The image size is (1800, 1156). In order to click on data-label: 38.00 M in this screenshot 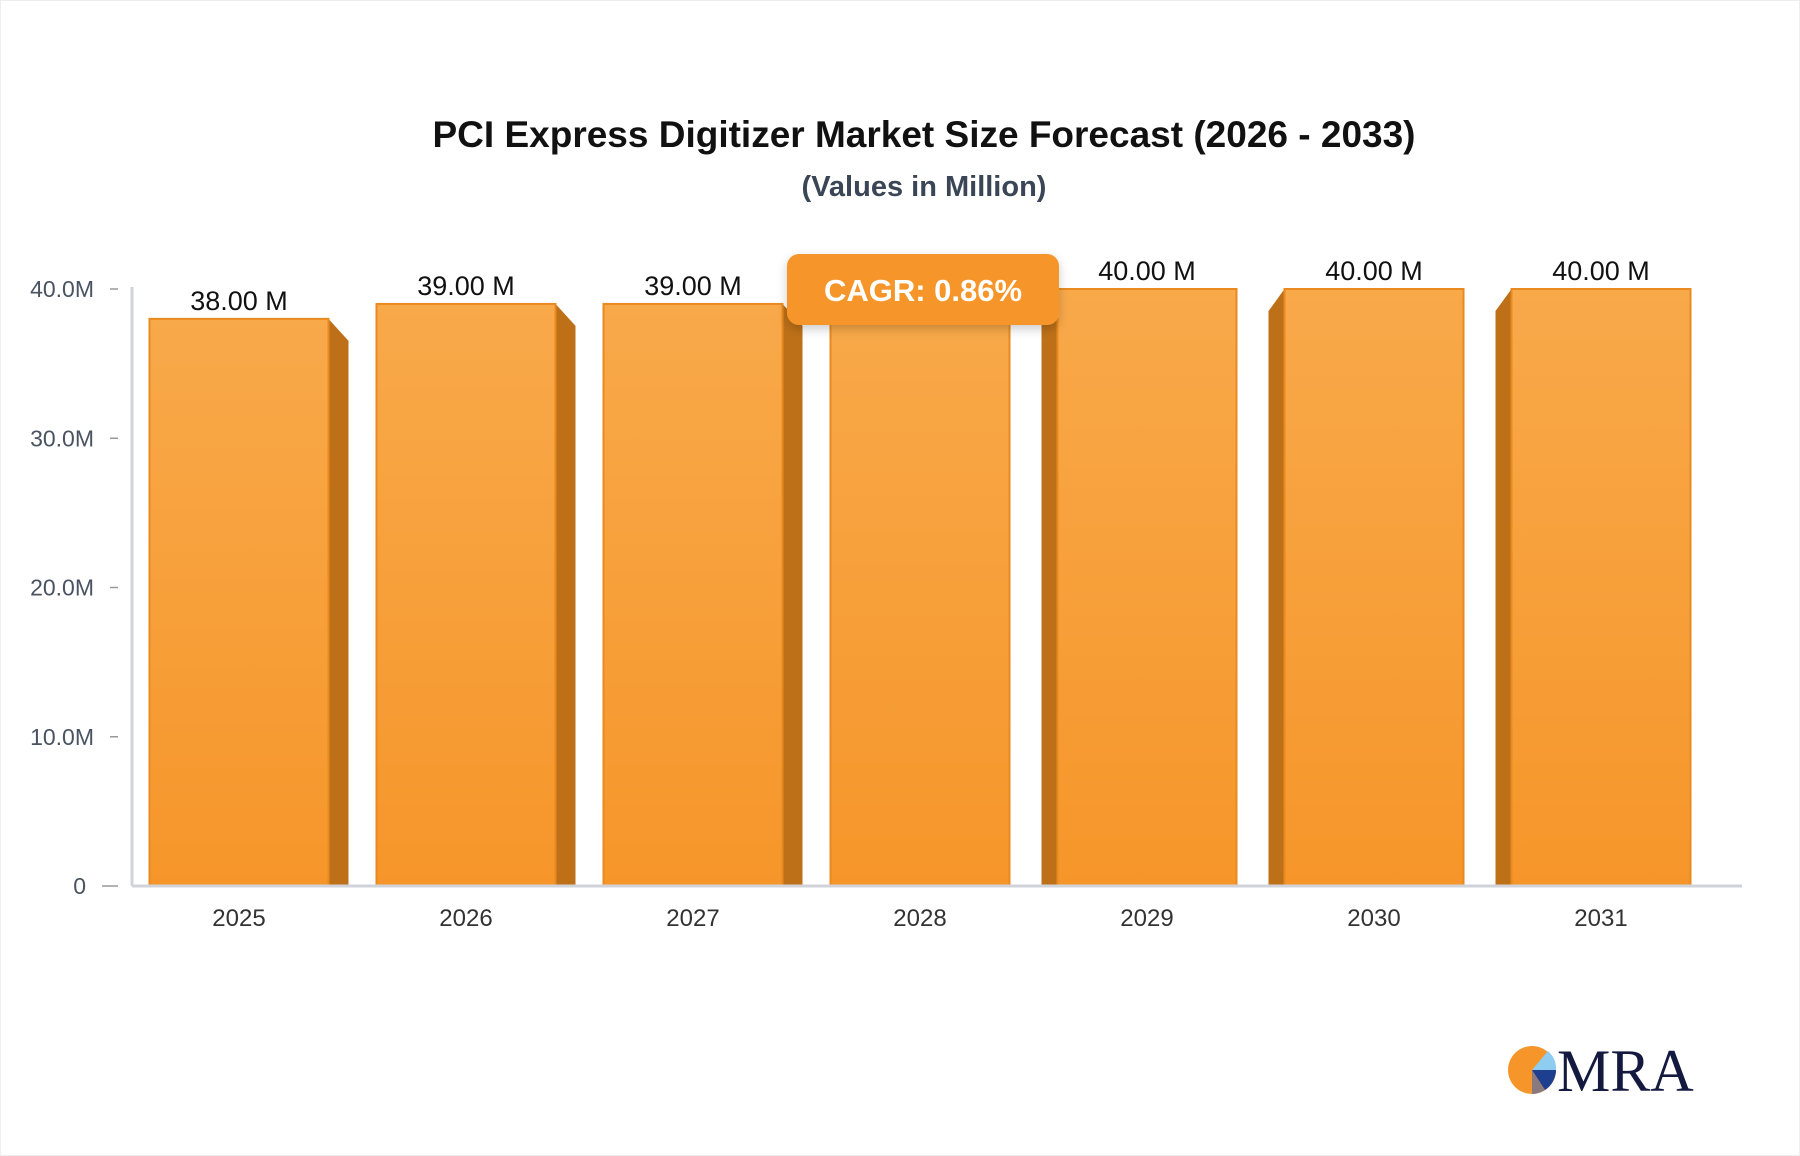, I will do `click(239, 301)`.